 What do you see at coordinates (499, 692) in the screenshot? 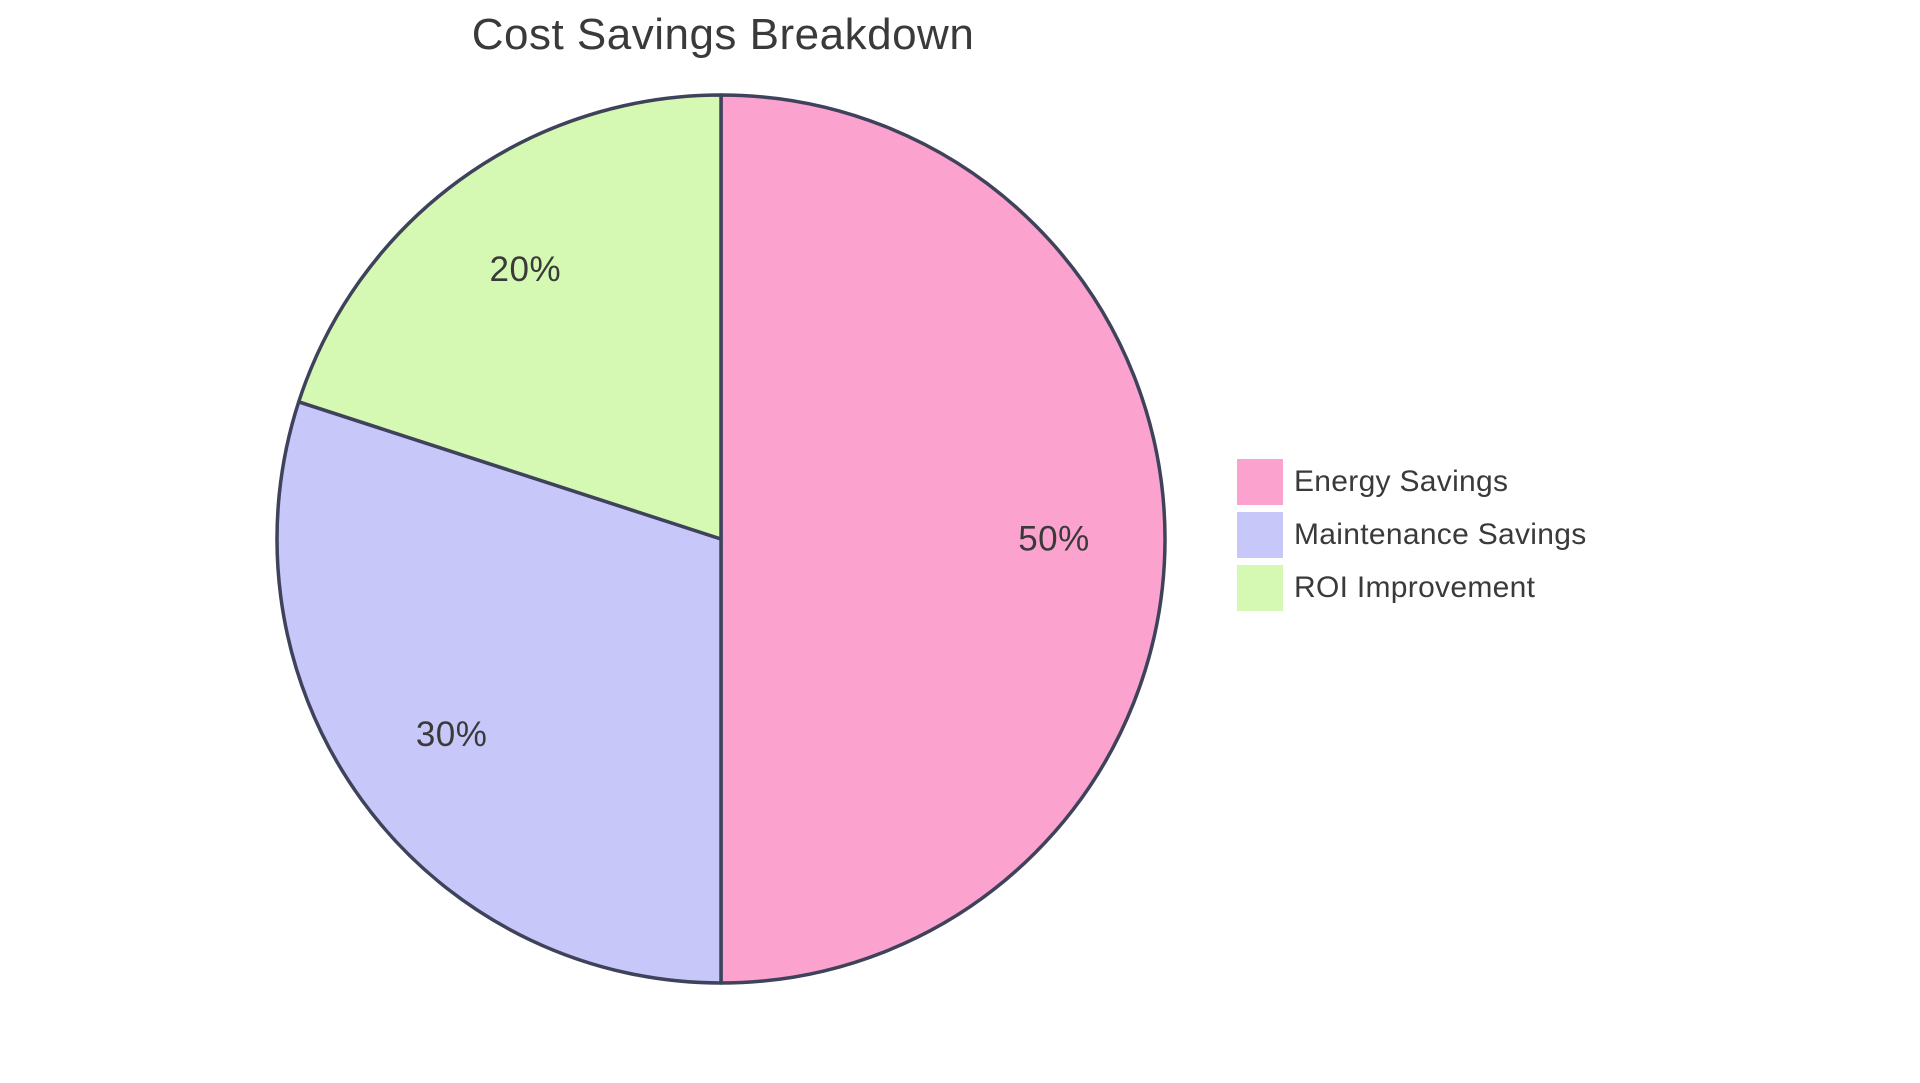
I see `pie-slice-maintenance-savings` at bounding box center [499, 692].